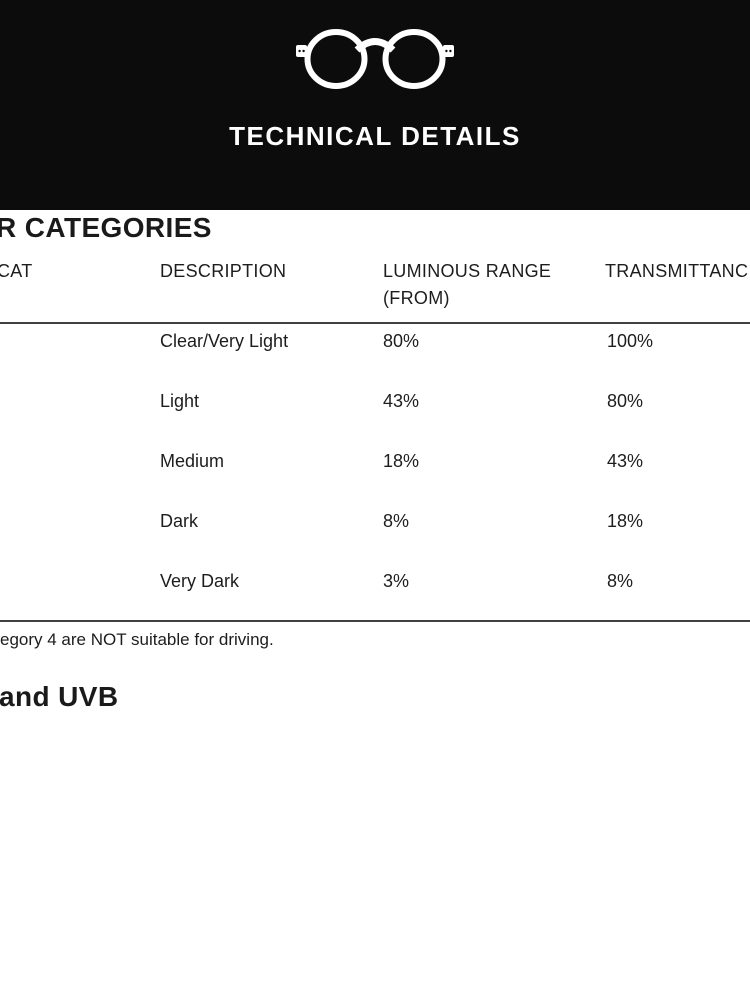 This screenshot has height=1000, width=750. What do you see at coordinates (630, 341) in the screenshot?
I see `cell-transmittance: 100%` at bounding box center [630, 341].